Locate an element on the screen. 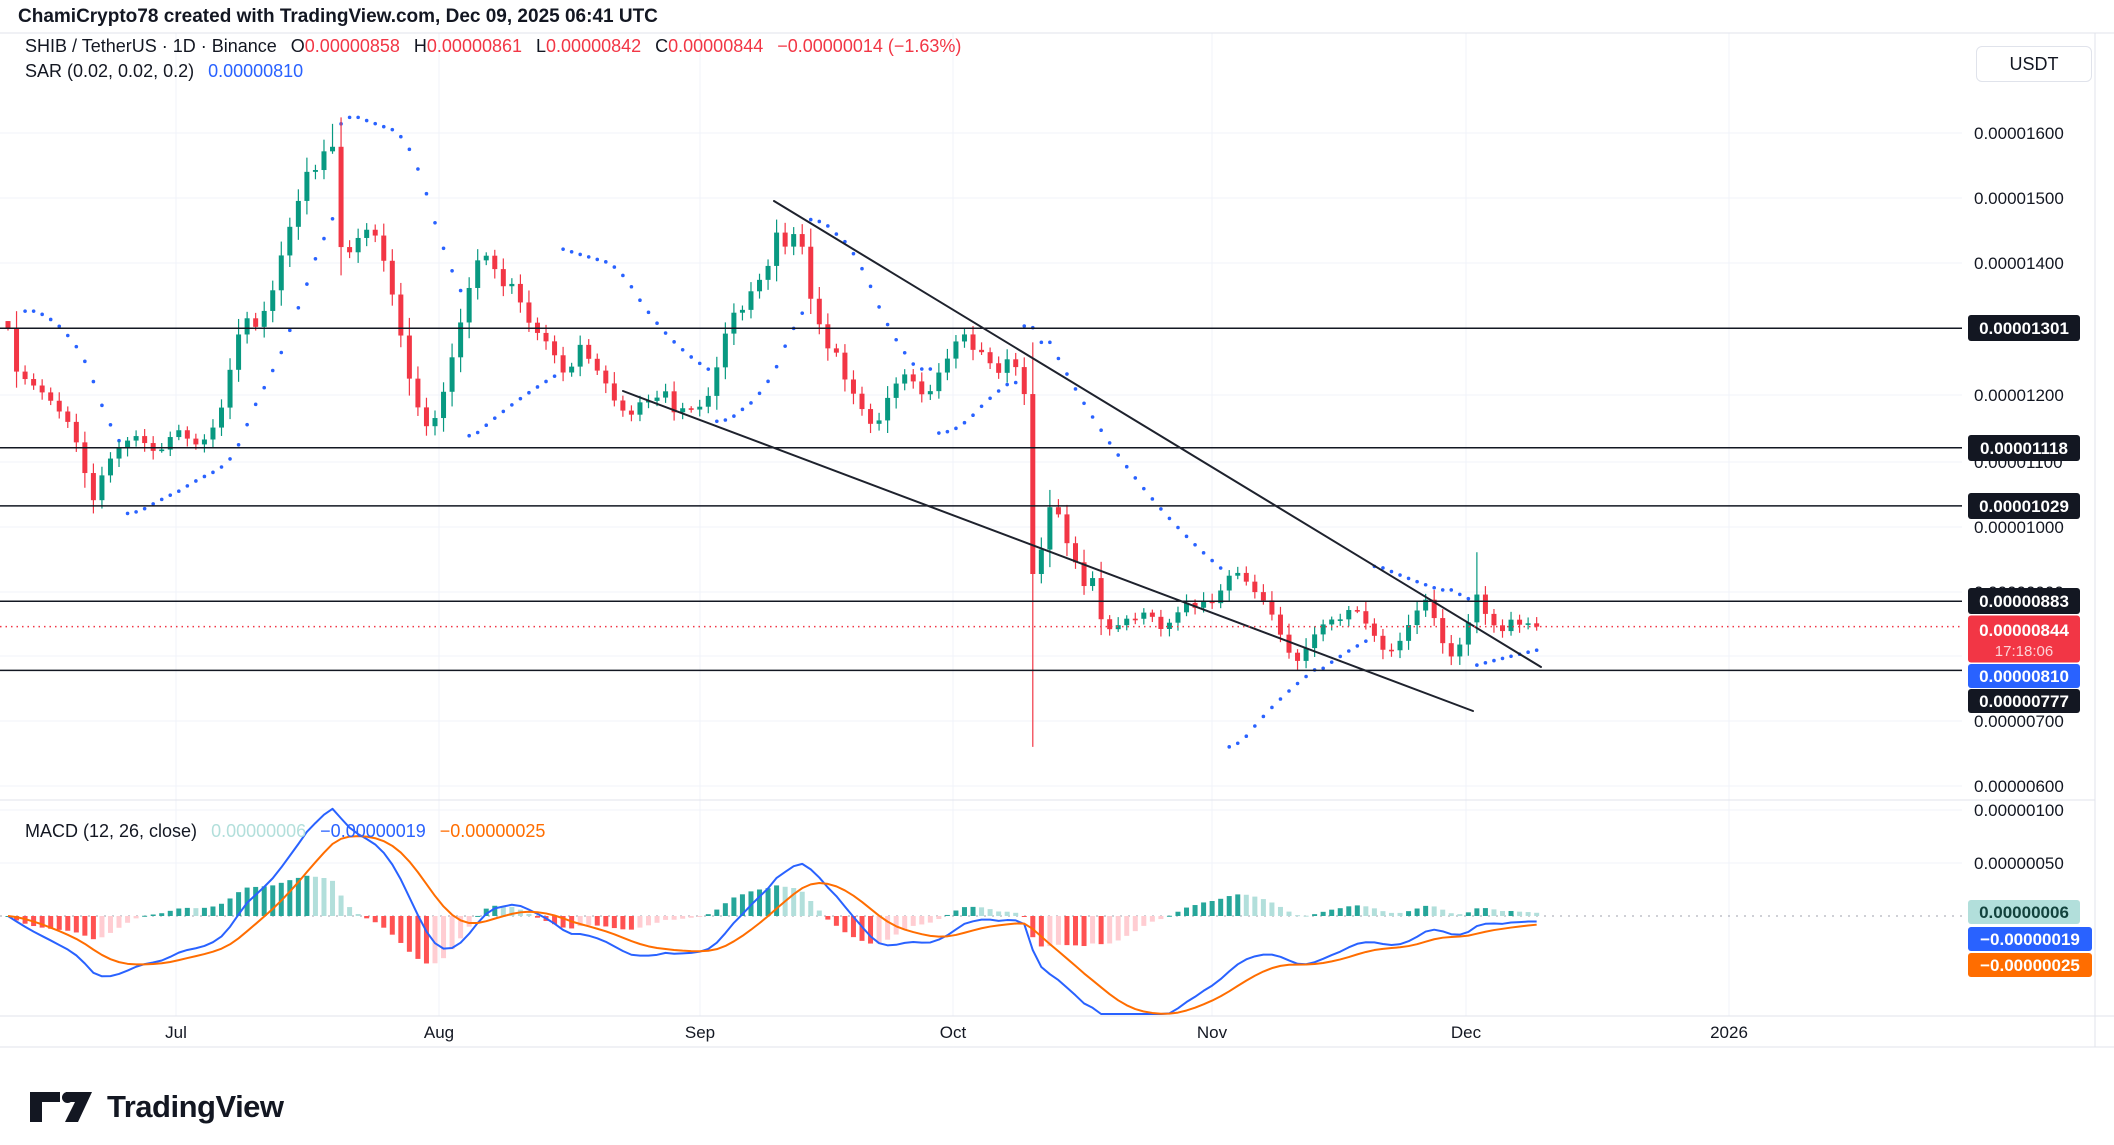  badge-price-text: −0.00000019 is located at coordinates (2030, 939).